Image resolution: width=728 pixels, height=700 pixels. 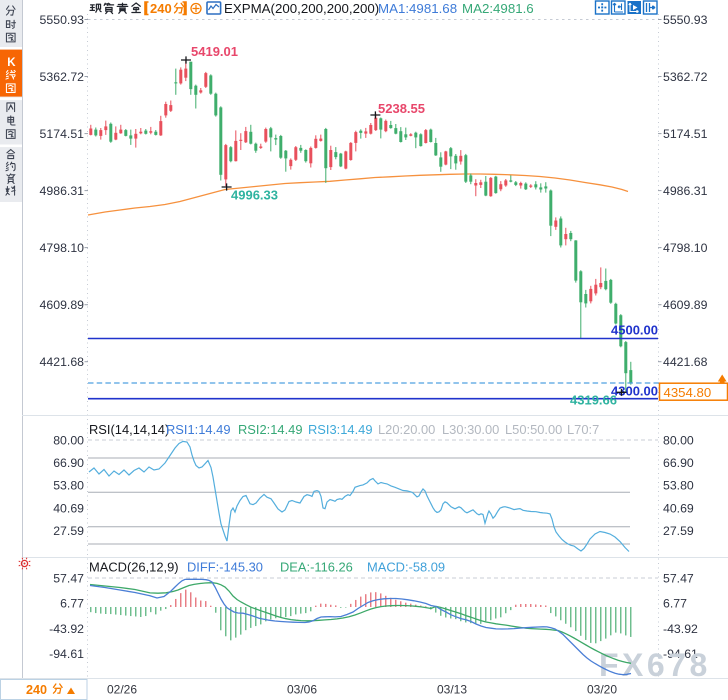 I want to click on svg-text: 5419.01, so click(x=214, y=51).